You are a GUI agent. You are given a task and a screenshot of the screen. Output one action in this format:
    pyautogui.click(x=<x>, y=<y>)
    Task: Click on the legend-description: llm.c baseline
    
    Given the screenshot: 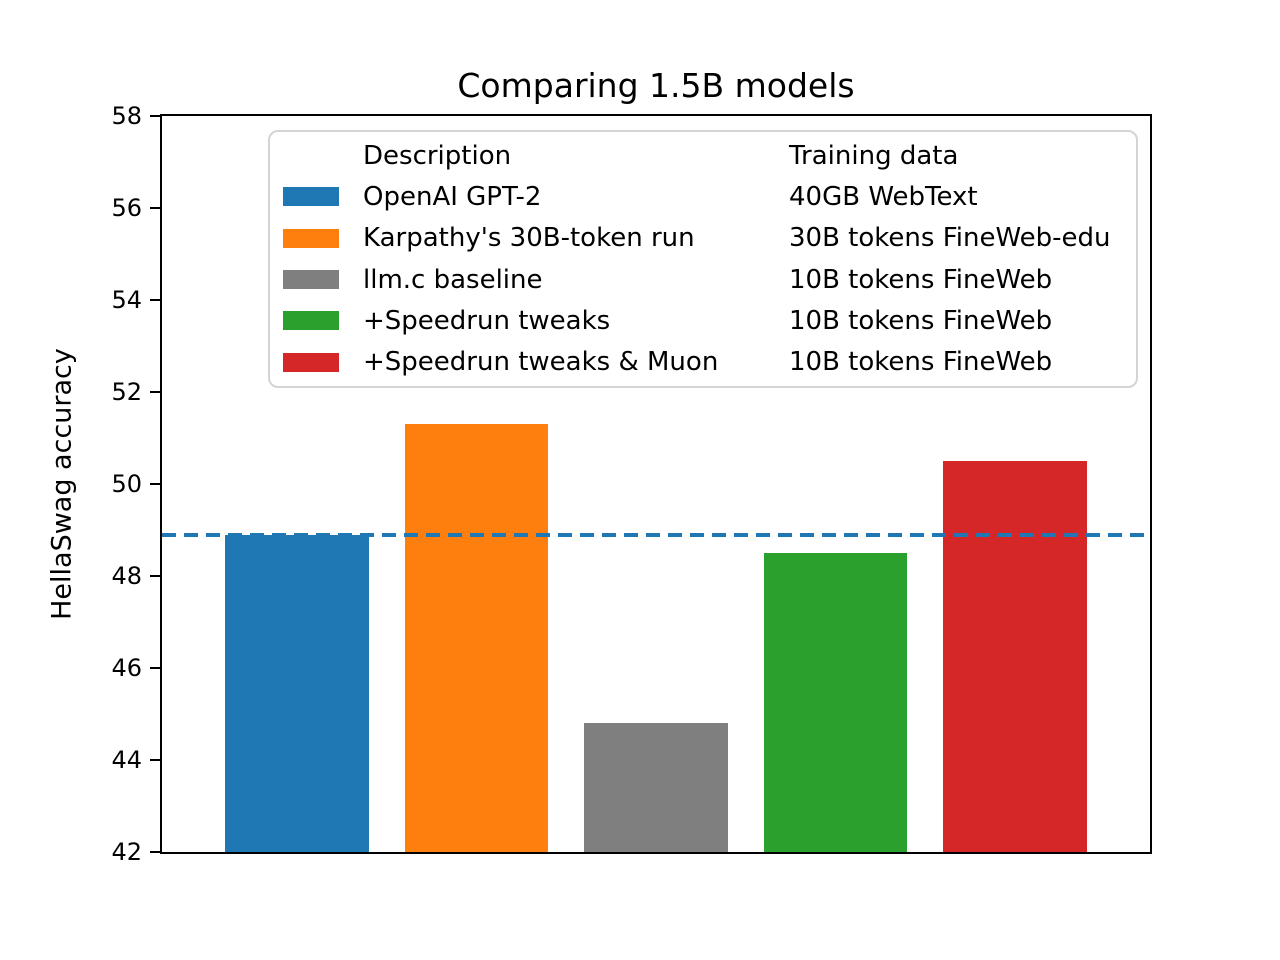 What is the action you would take?
    pyautogui.click(x=453, y=279)
    